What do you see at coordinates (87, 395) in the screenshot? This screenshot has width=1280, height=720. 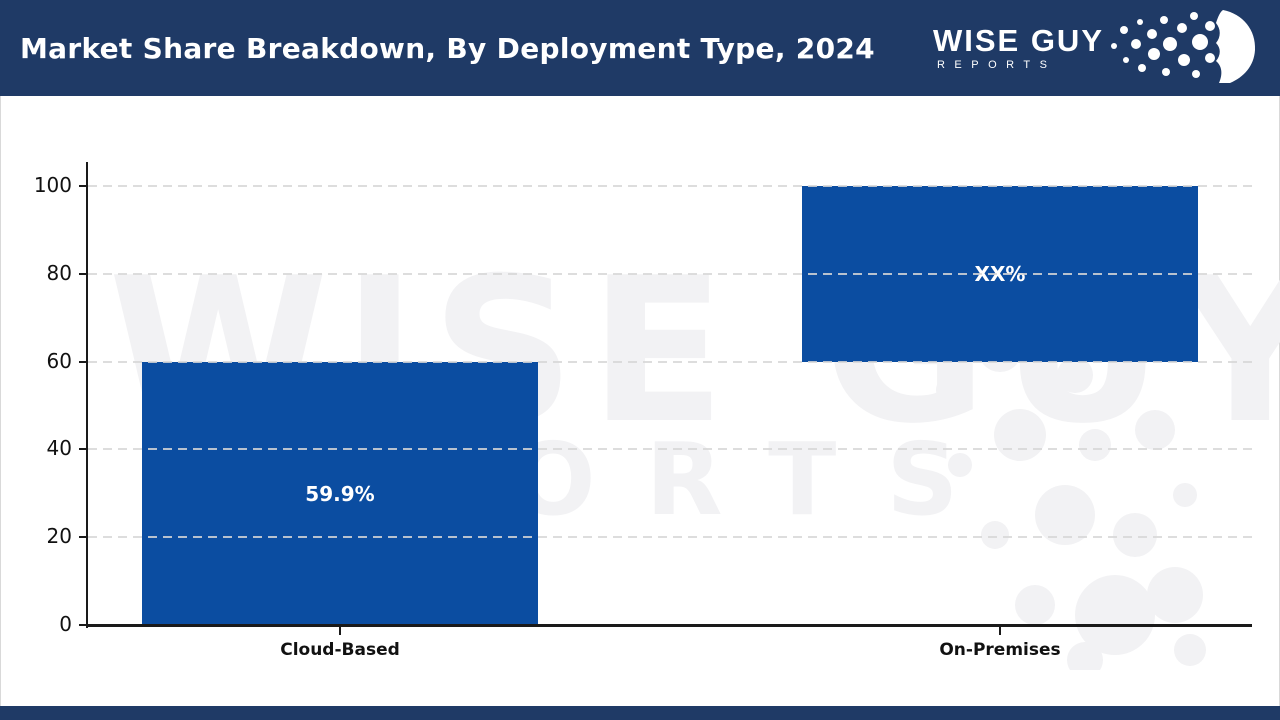 I see `y-axis-line` at bounding box center [87, 395].